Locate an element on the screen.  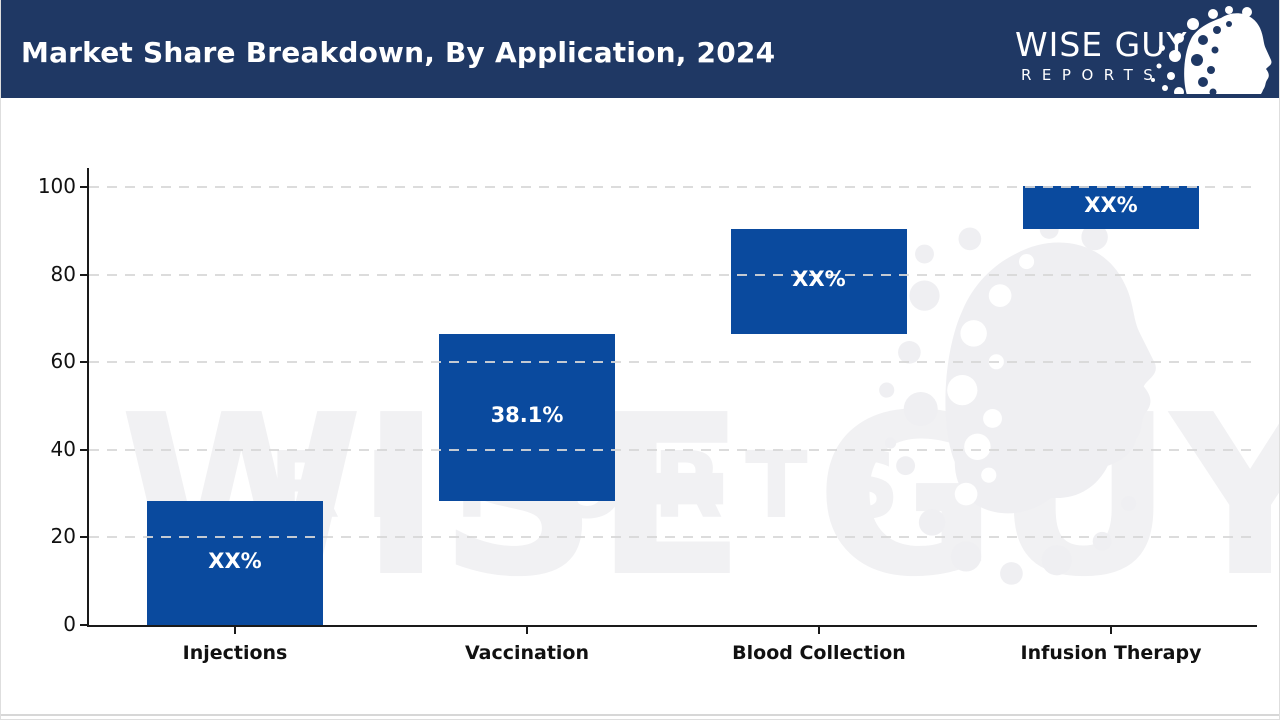
bar-value-label: 38.1% is located at coordinates (527, 415).